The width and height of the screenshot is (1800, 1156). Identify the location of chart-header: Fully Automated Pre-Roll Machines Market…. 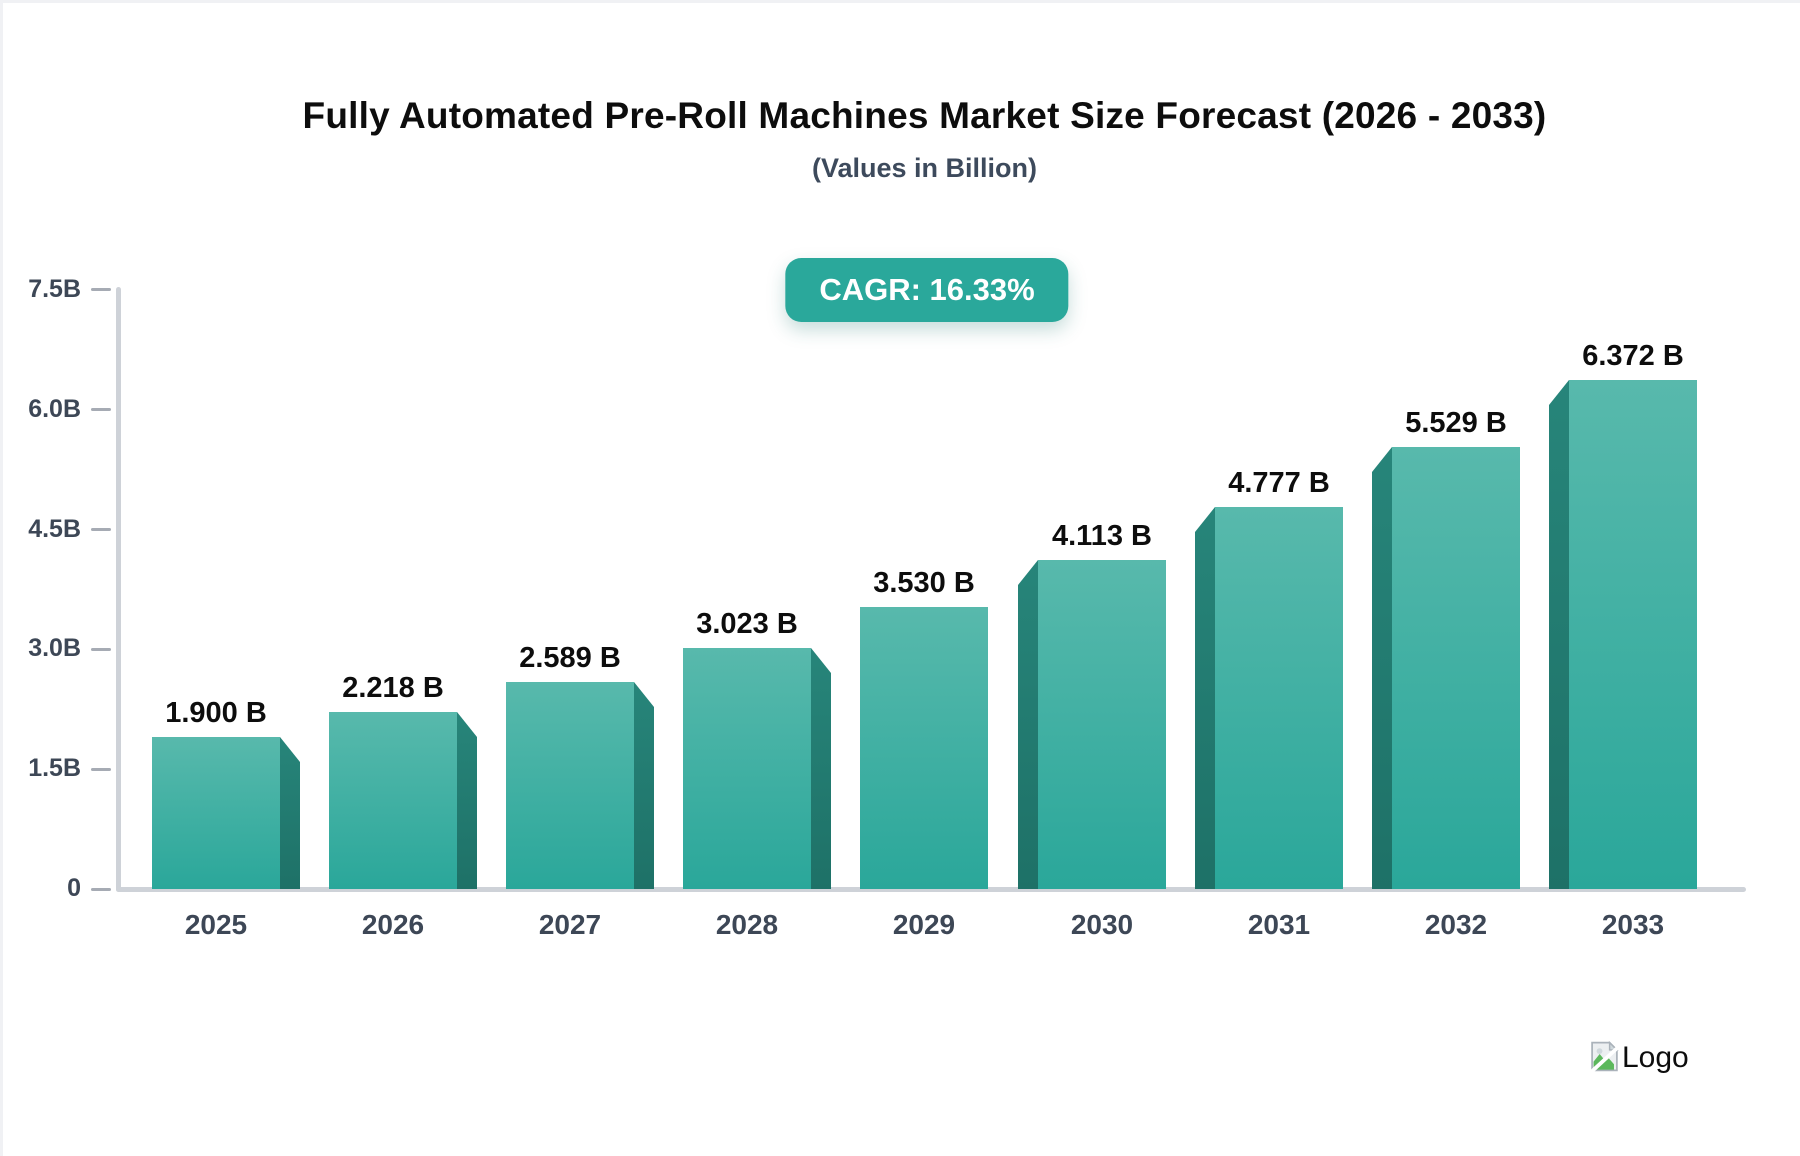
(924, 139).